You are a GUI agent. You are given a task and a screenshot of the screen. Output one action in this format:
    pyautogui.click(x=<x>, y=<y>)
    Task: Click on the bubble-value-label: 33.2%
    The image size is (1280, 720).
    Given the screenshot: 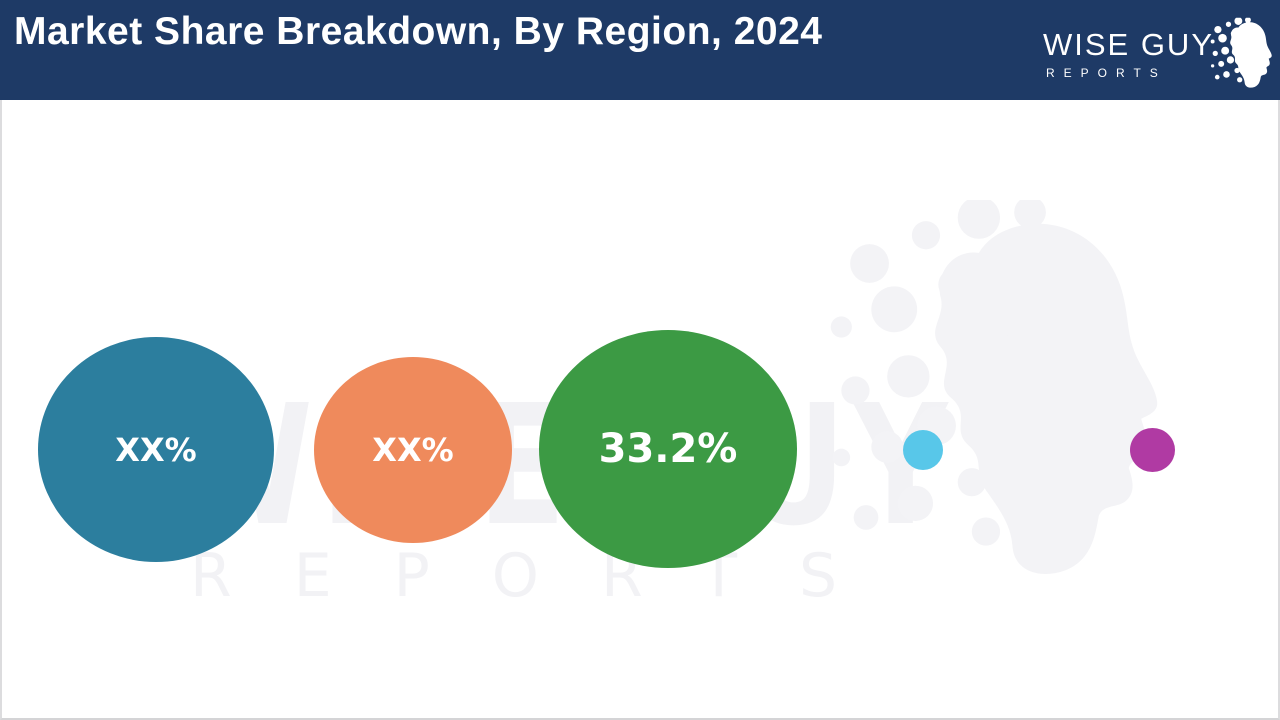 What is the action you would take?
    pyautogui.click(x=668, y=449)
    